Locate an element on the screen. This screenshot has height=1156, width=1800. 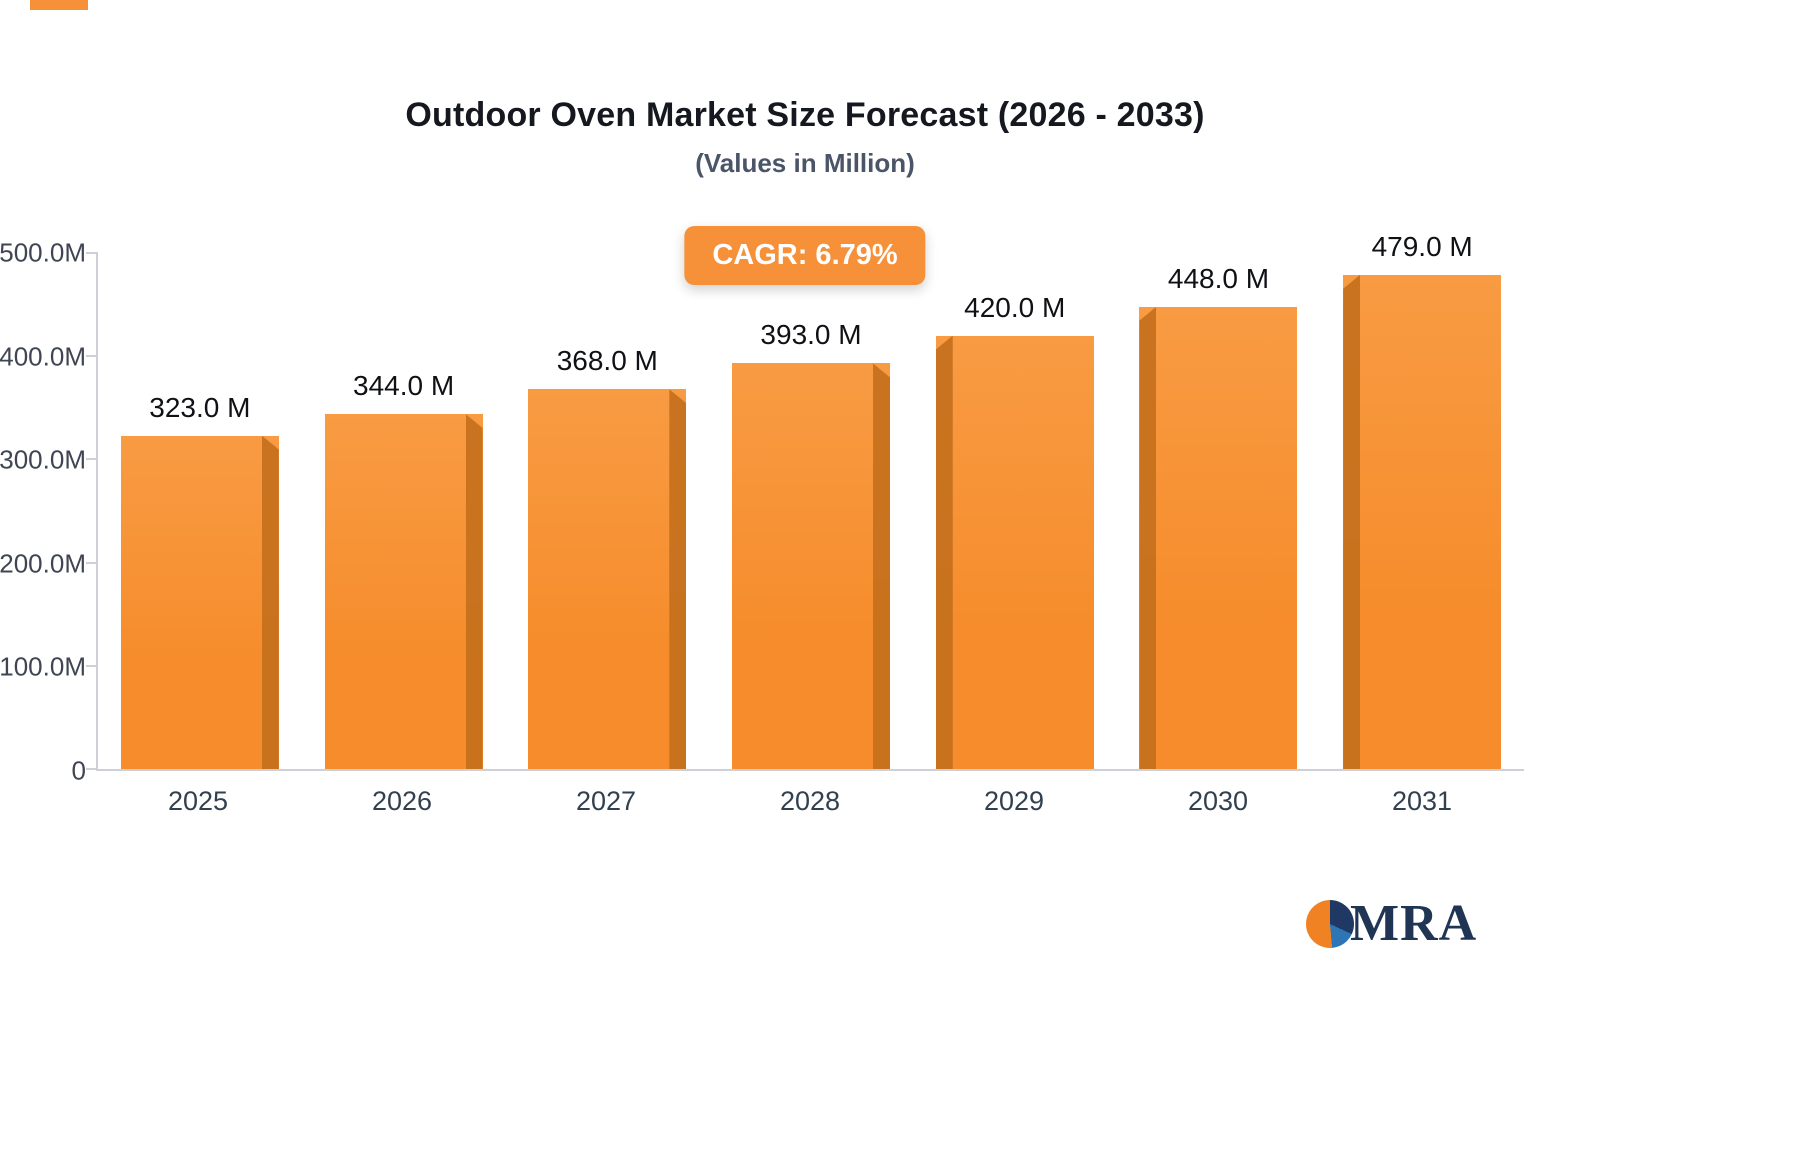
x-tick-label: 2025 is located at coordinates (198, 801).